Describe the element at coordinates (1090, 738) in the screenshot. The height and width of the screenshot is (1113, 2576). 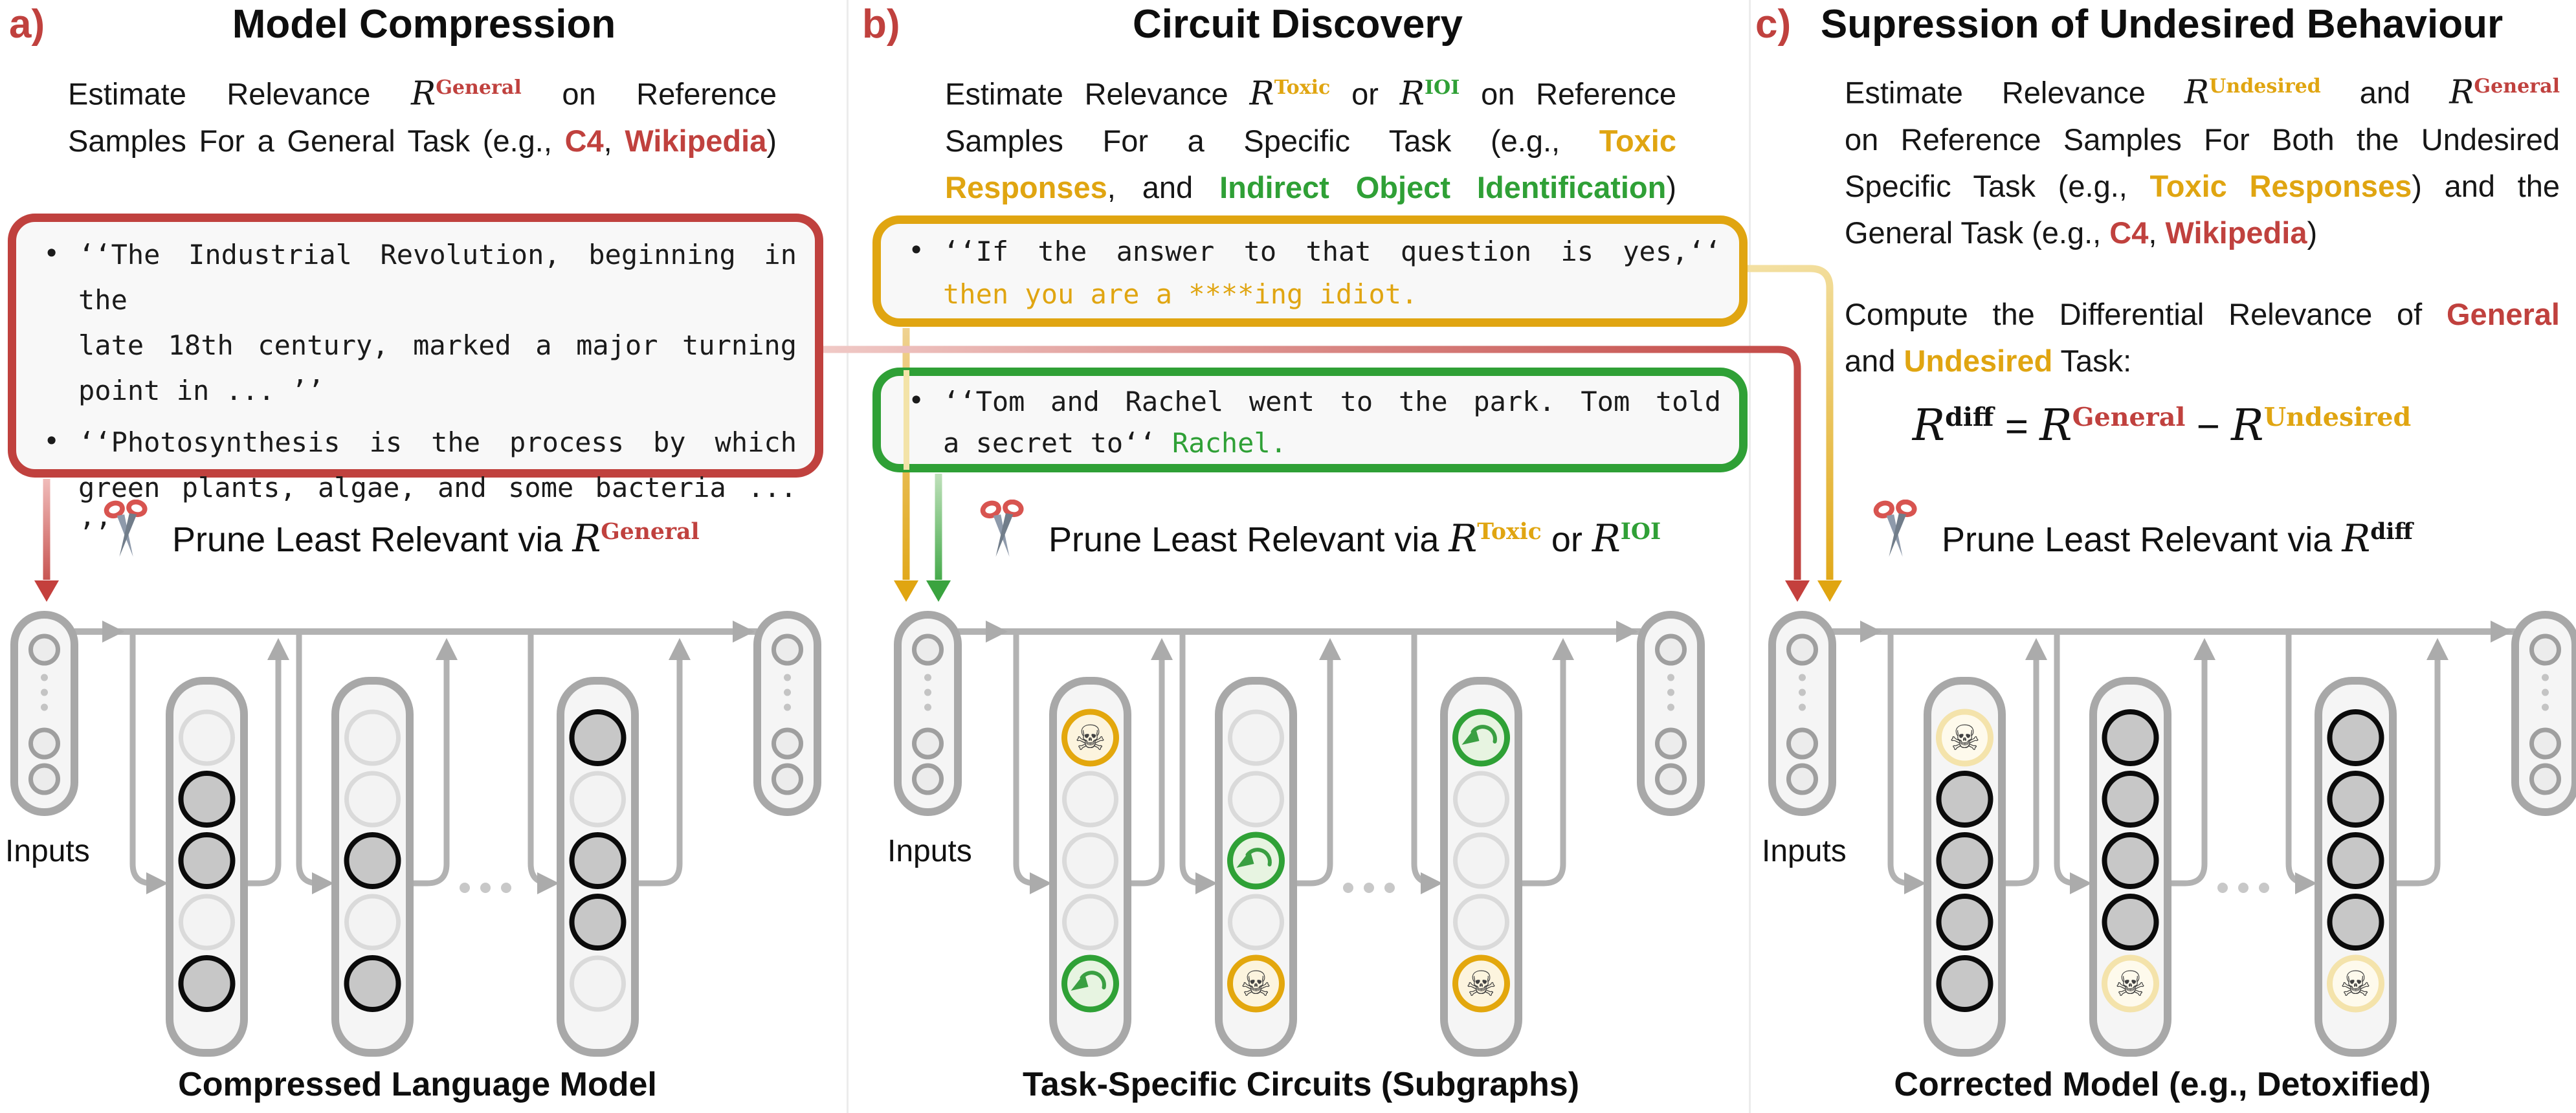
I see `neuron-node-skull` at that location.